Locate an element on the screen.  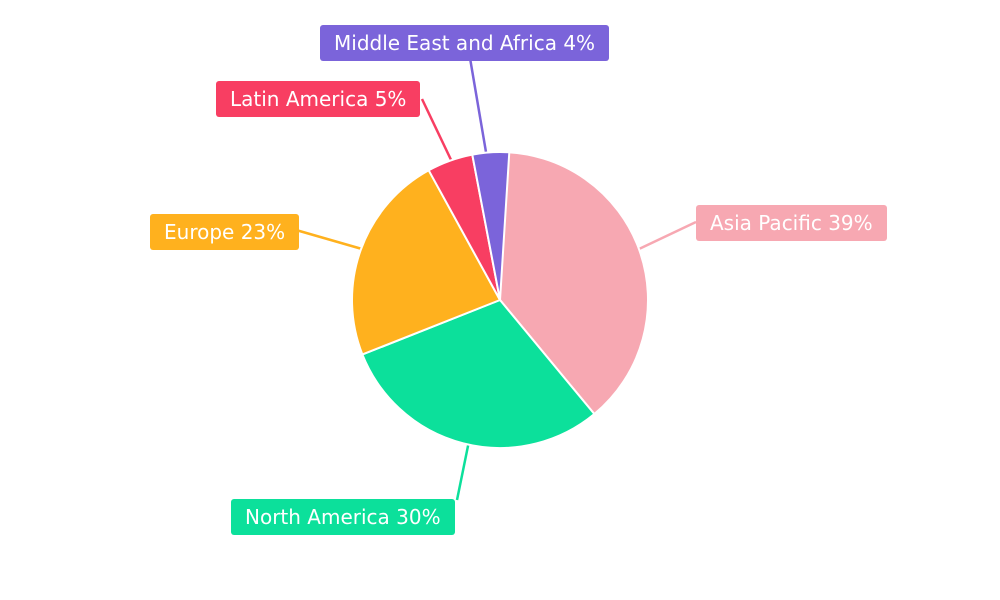
leader-line-asia-pacific is located at coordinates (667, 235).